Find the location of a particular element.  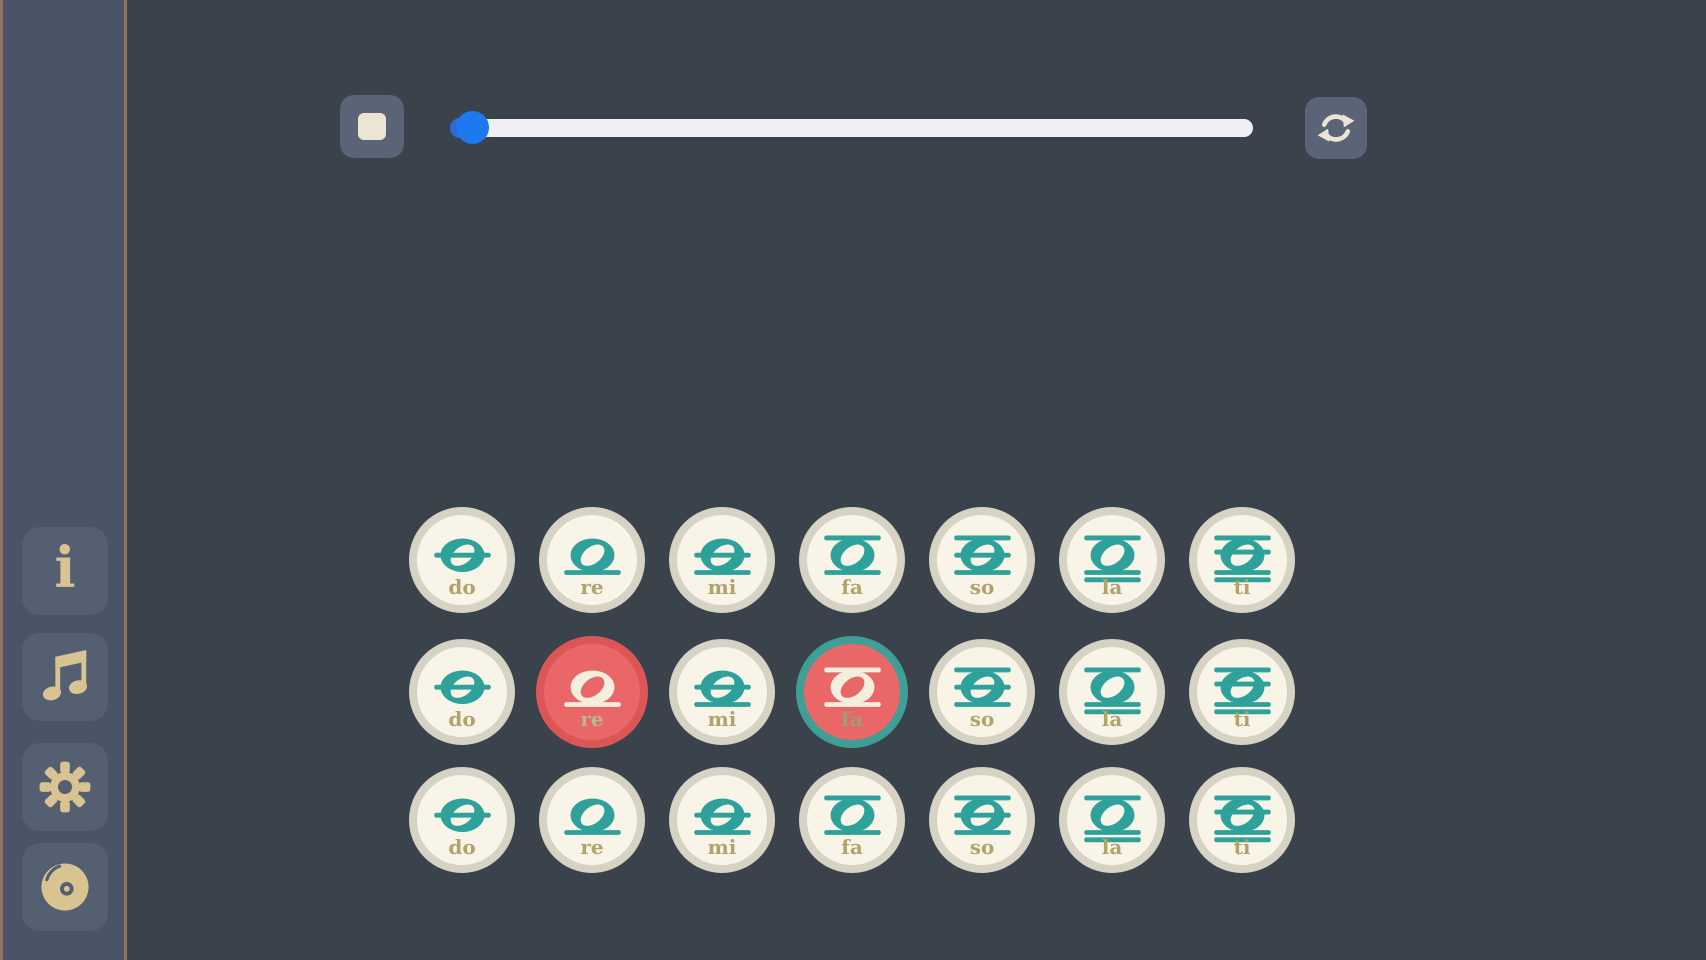

sidebar-item-records is located at coordinates (65, 887).